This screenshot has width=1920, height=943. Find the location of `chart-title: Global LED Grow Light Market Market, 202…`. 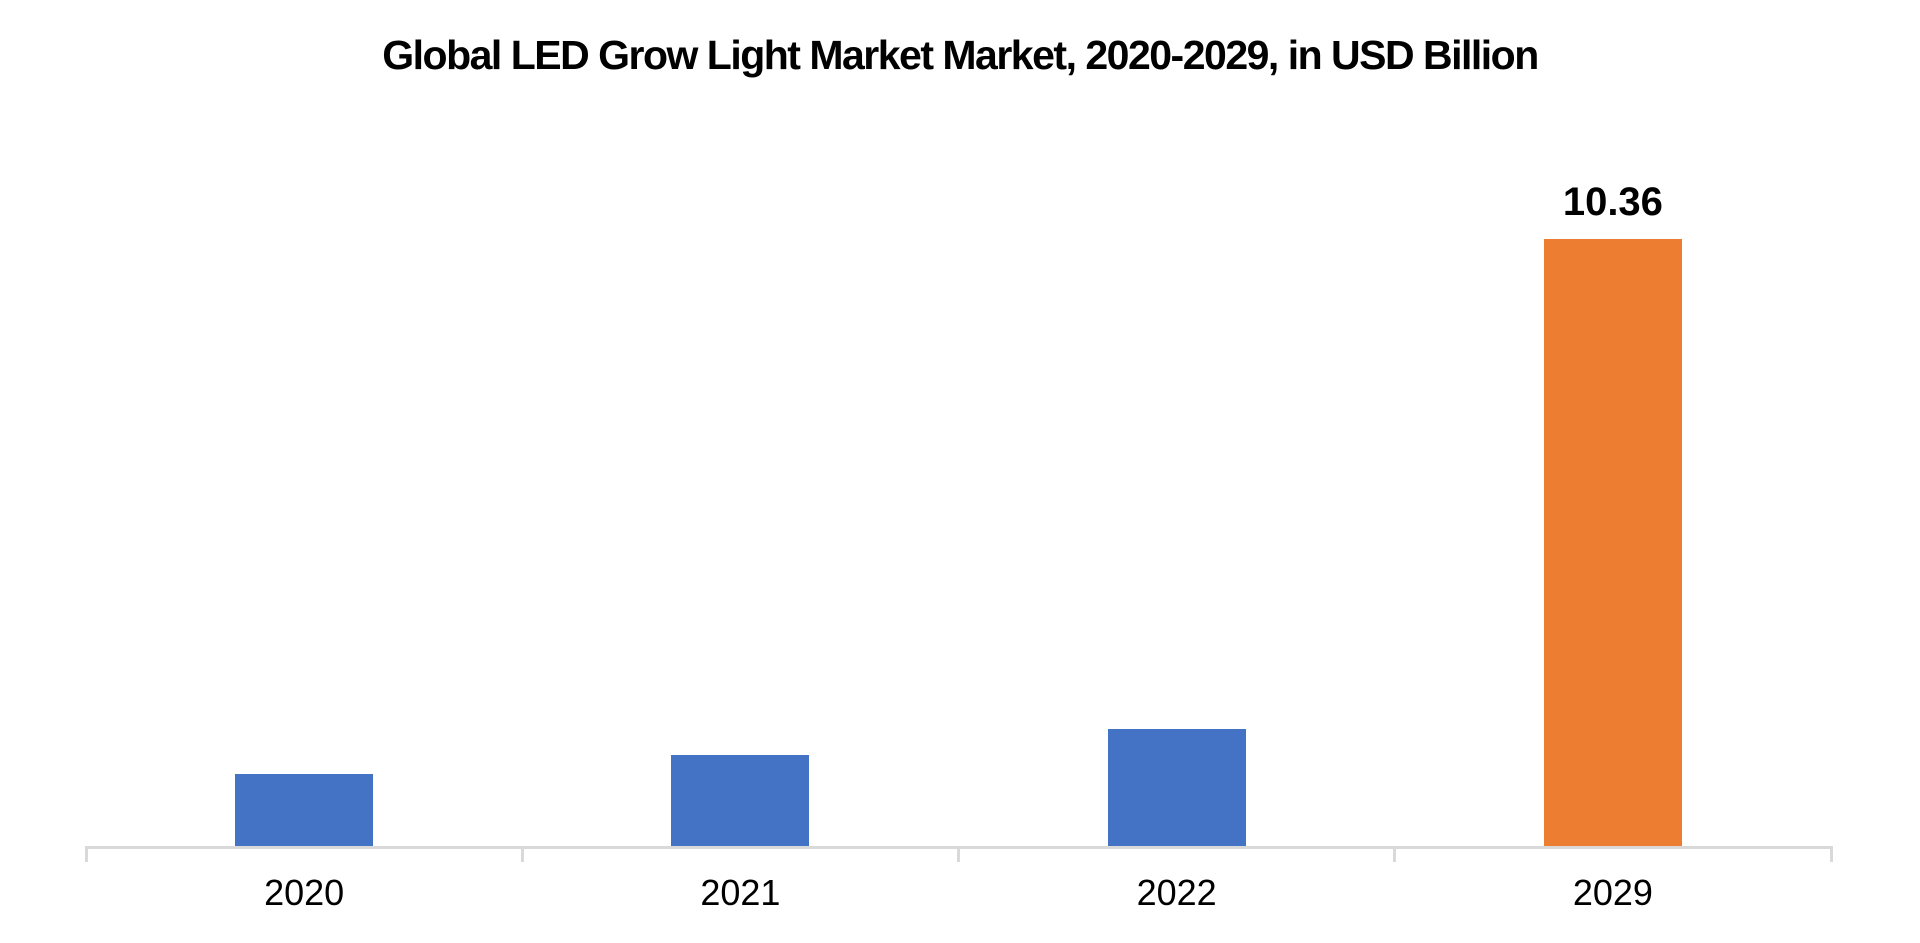

chart-title: Global LED Grow Light Market Market, 202… is located at coordinates (960, 55).